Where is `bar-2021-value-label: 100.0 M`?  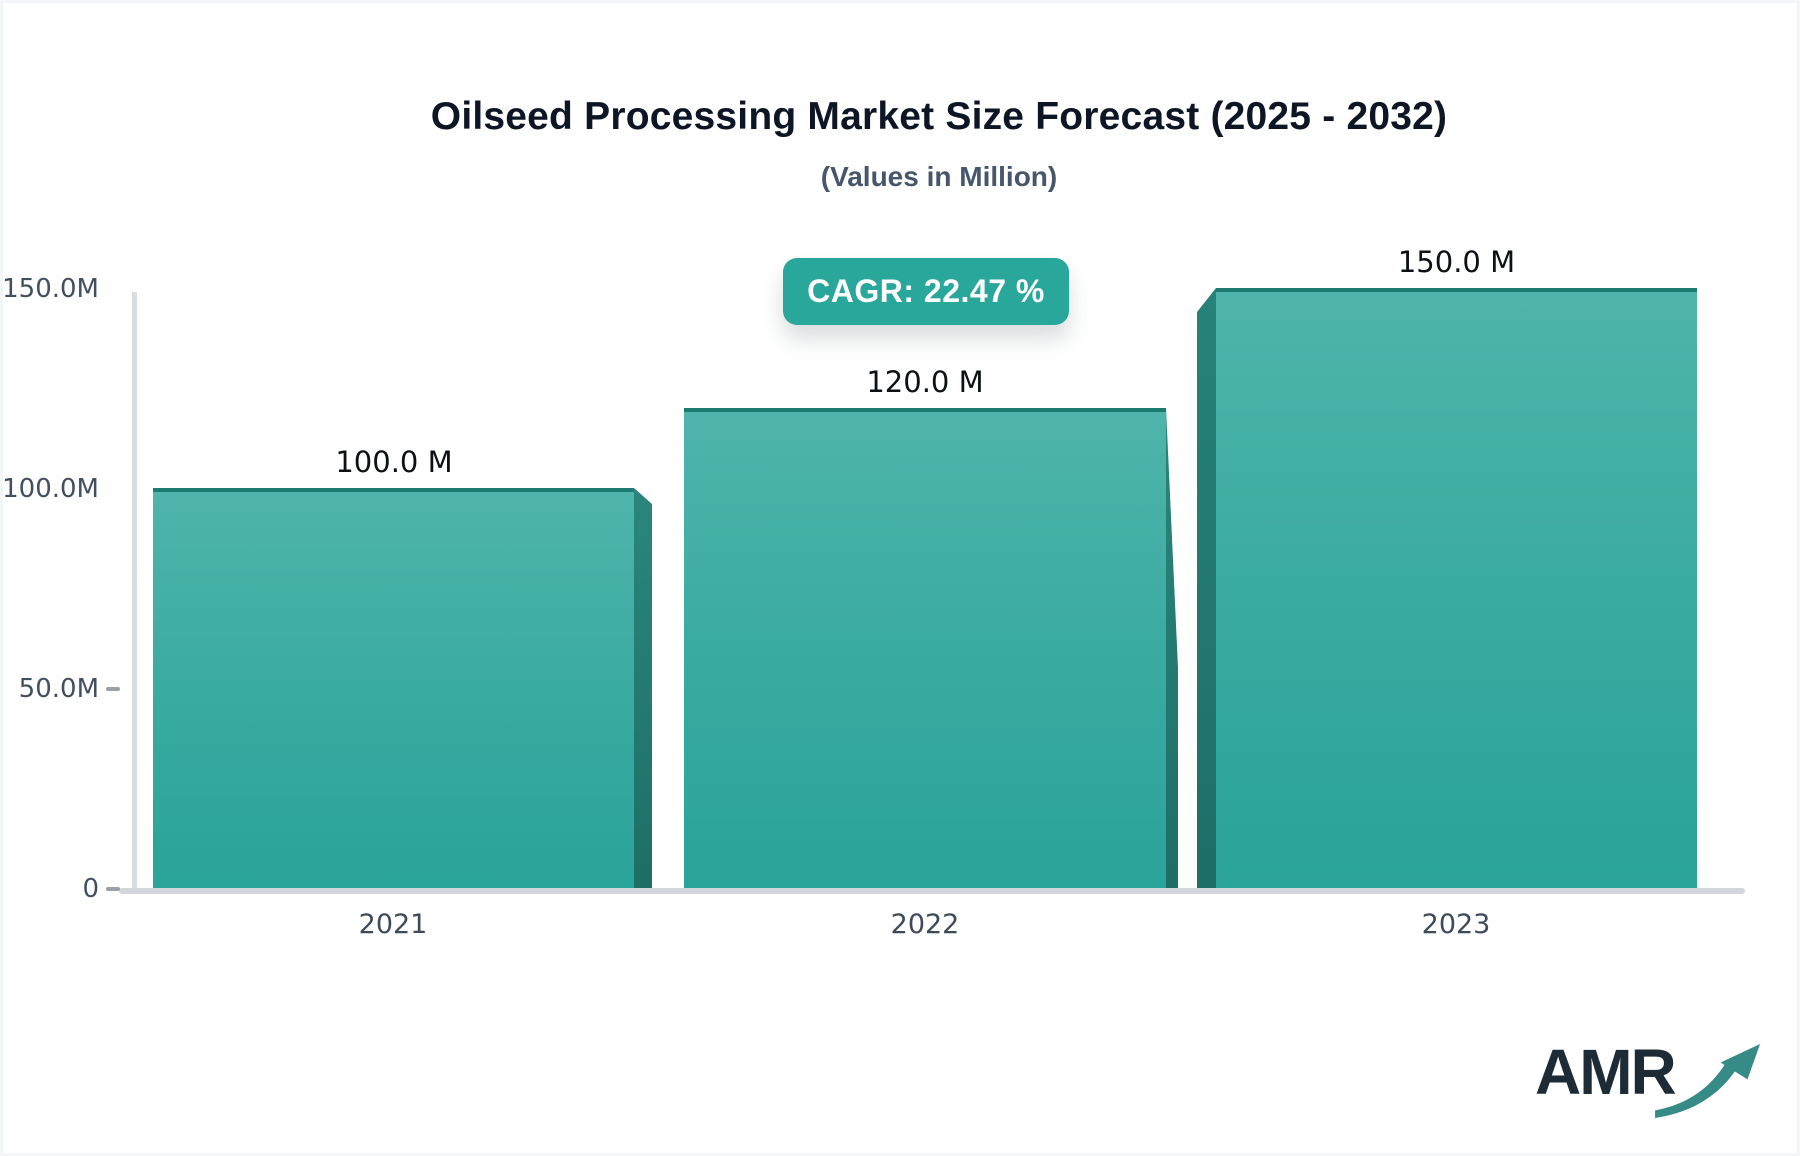
bar-2021-value-label: 100.0 M is located at coordinates (394, 462).